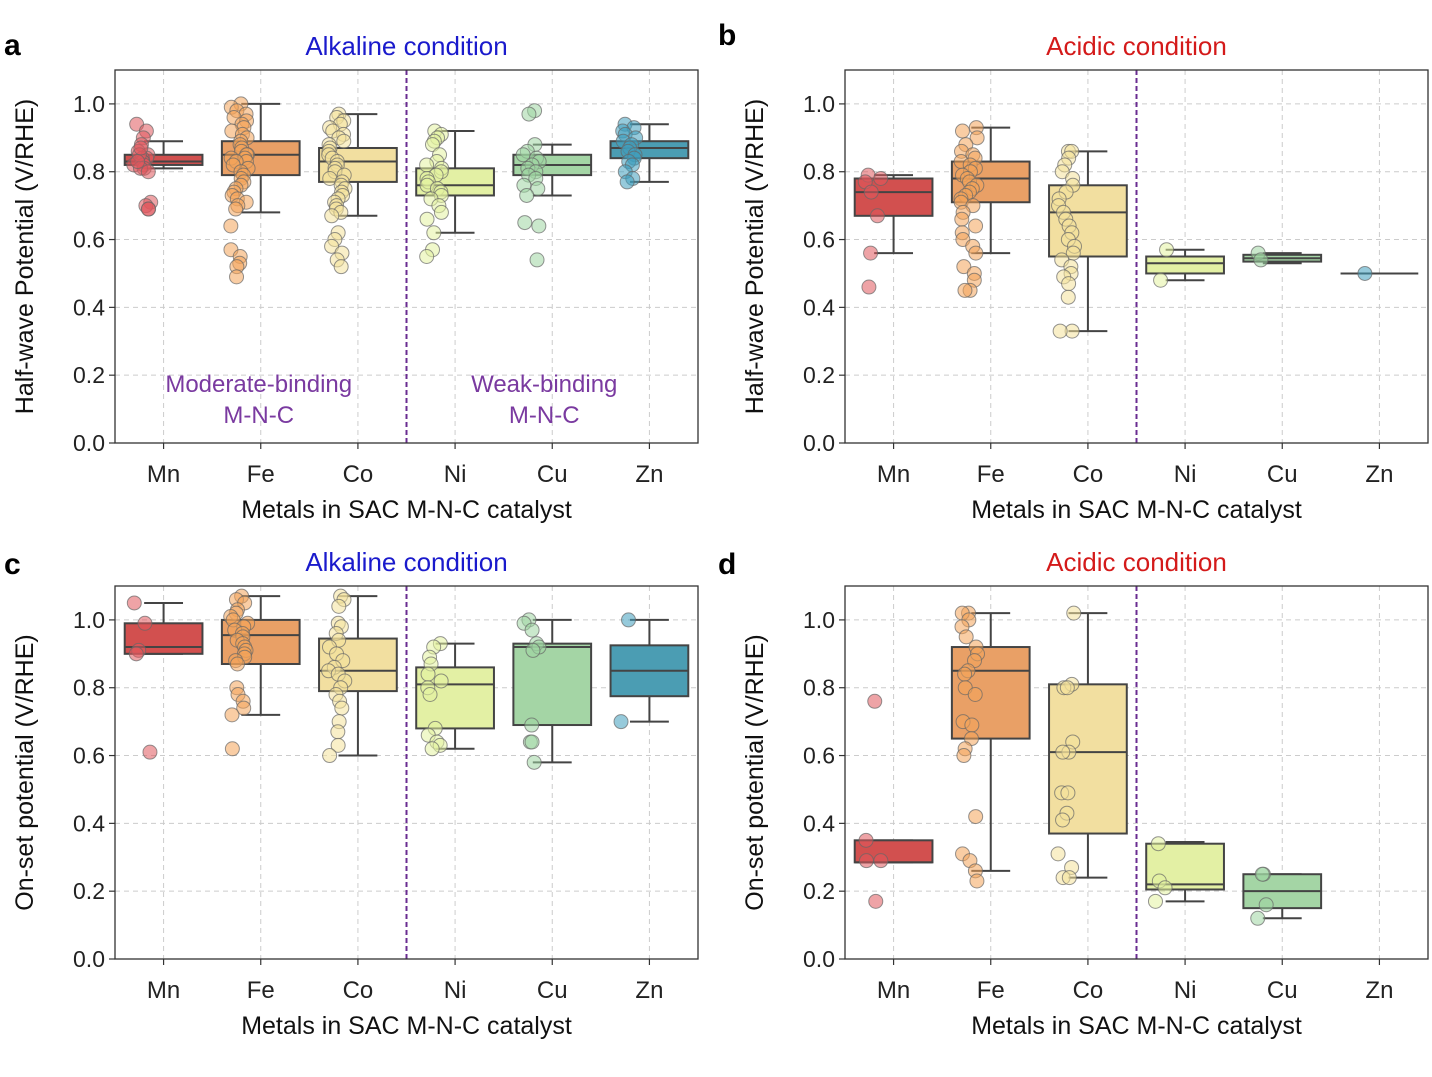 The width and height of the screenshot is (1432, 1077). I want to click on panel-title: Acidic condition, so click(1136, 562).